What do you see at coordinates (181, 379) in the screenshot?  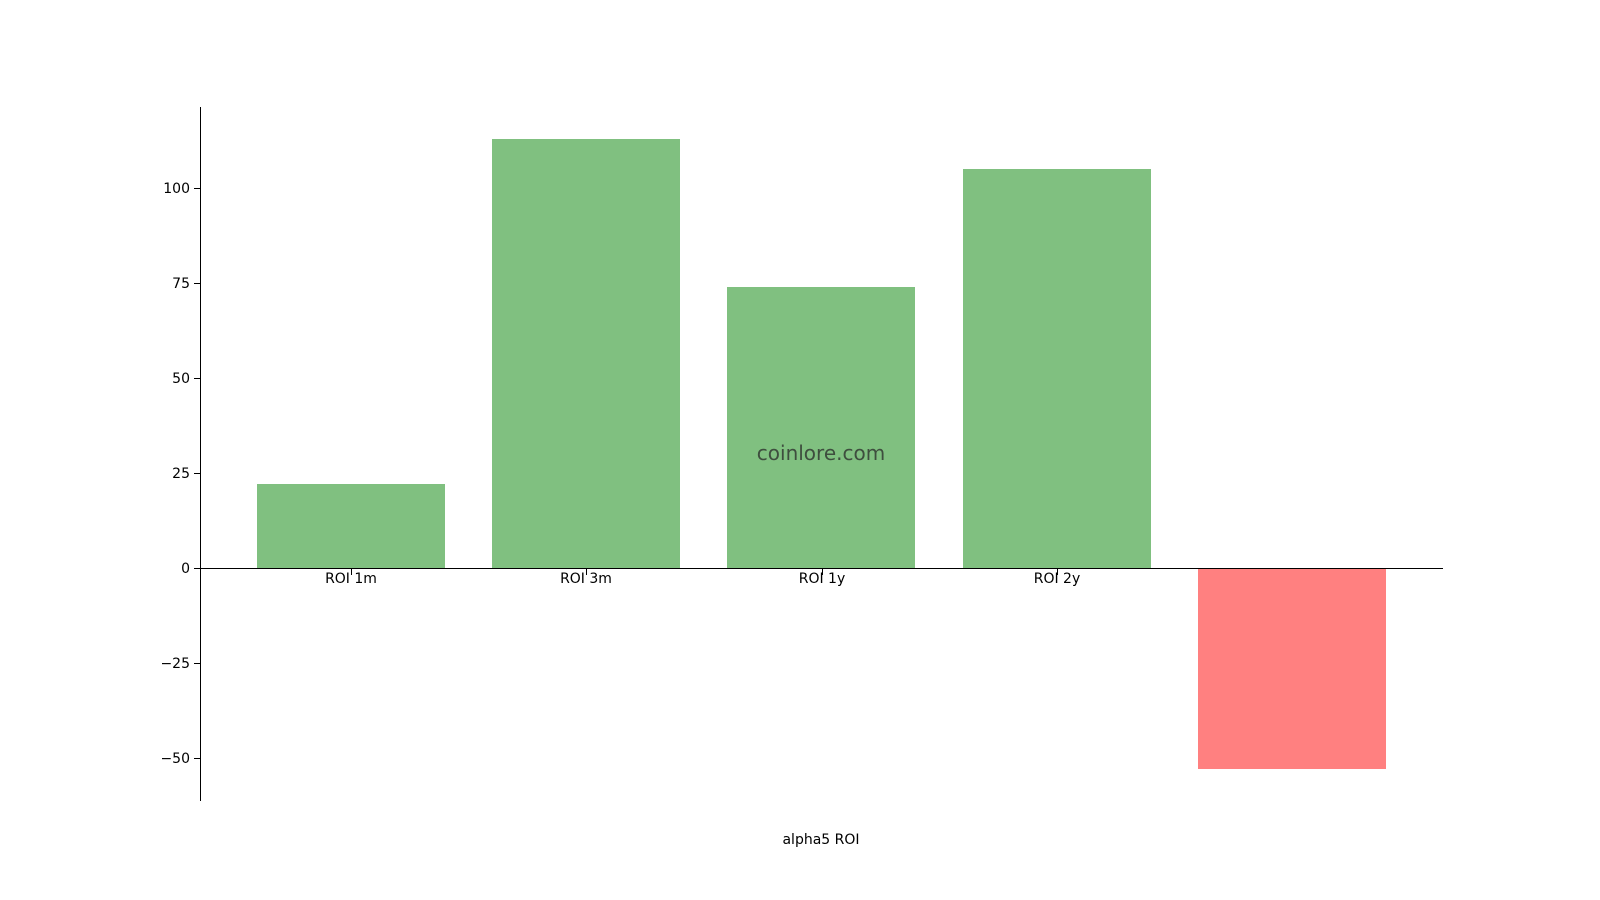 I see `y-tick-label: 50` at bounding box center [181, 379].